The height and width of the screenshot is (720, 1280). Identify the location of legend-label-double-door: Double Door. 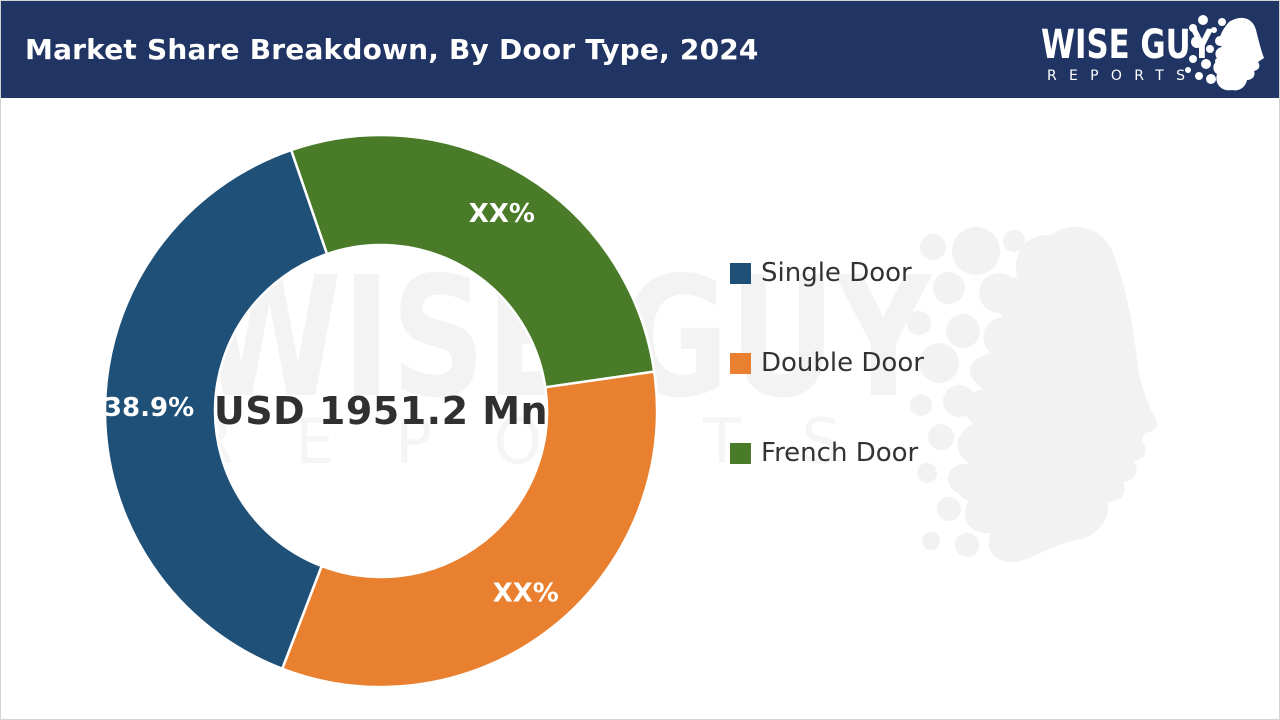
(842, 363).